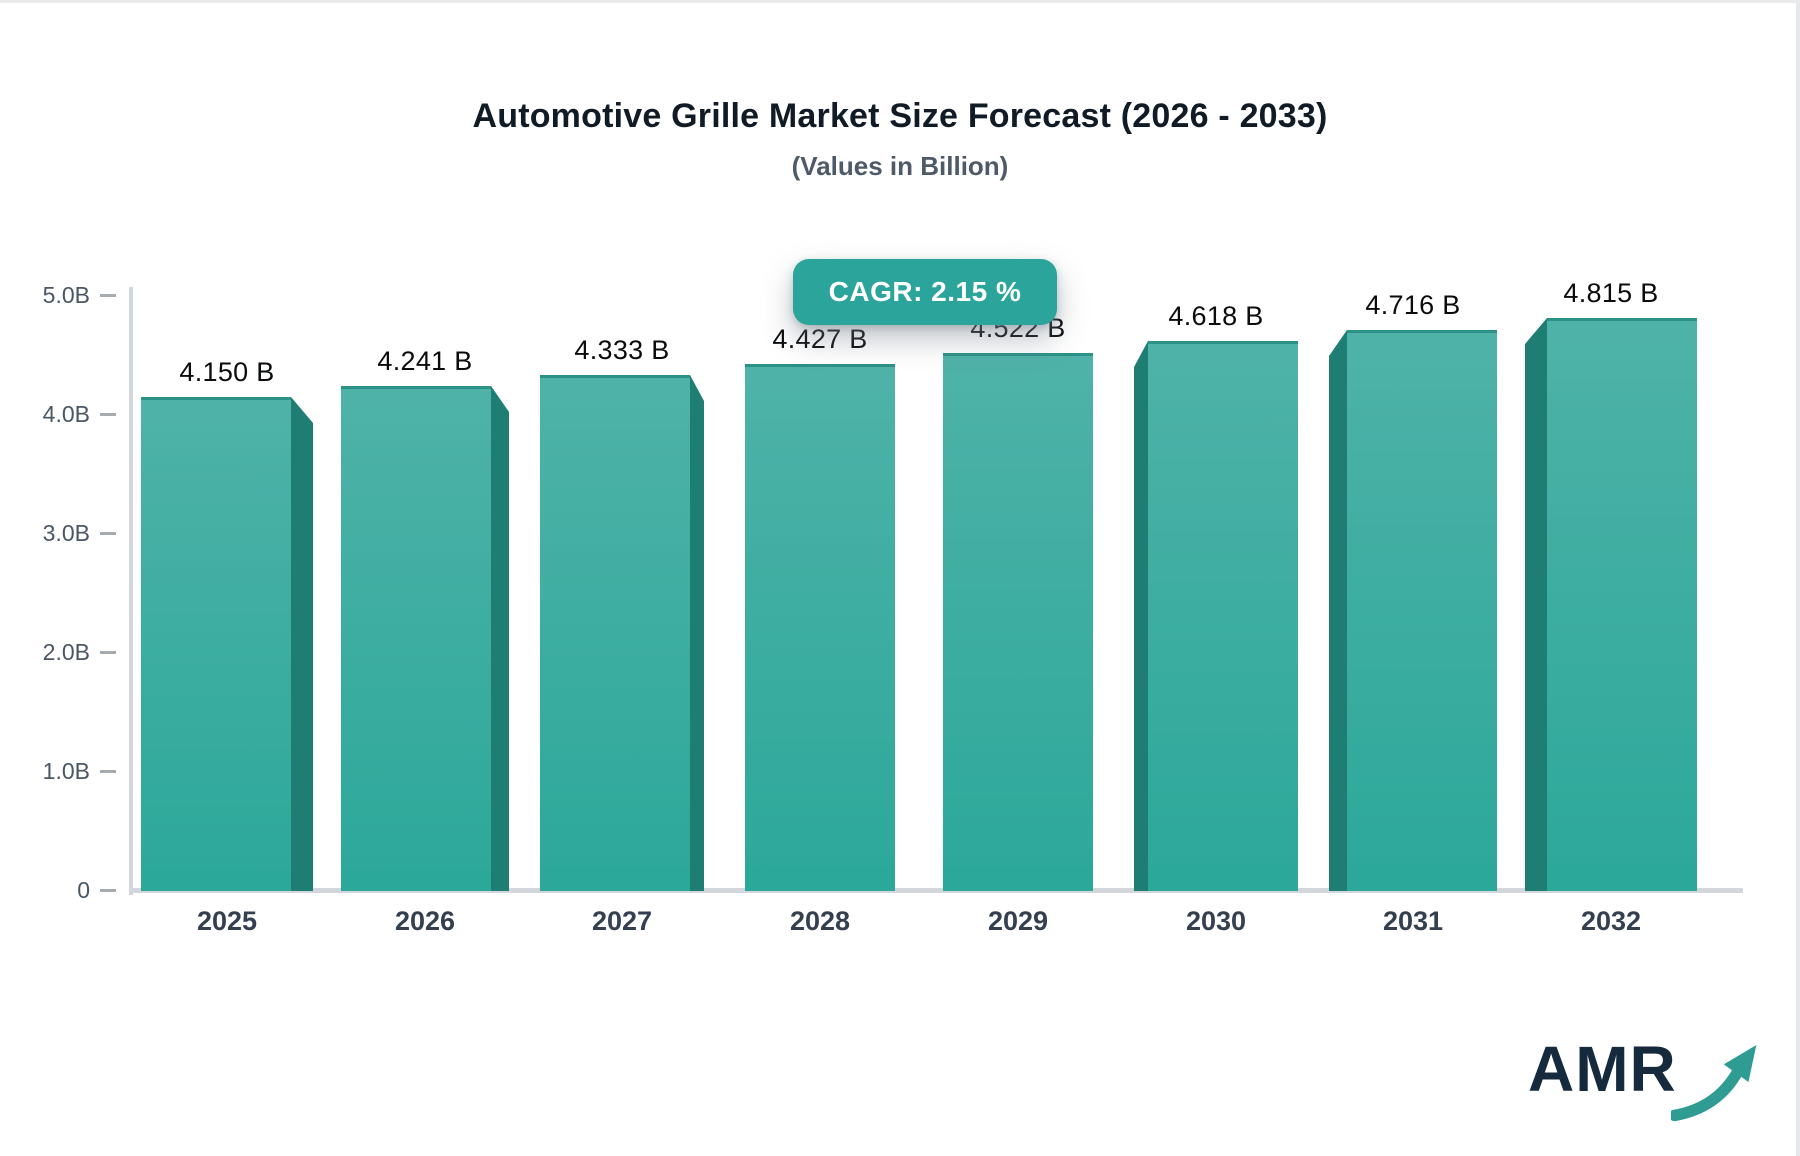 Image resolution: width=1800 pixels, height=1156 pixels. What do you see at coordinates (936, 890) in the screenshot?
I see `x-axis` at bounding box center [936, 890].